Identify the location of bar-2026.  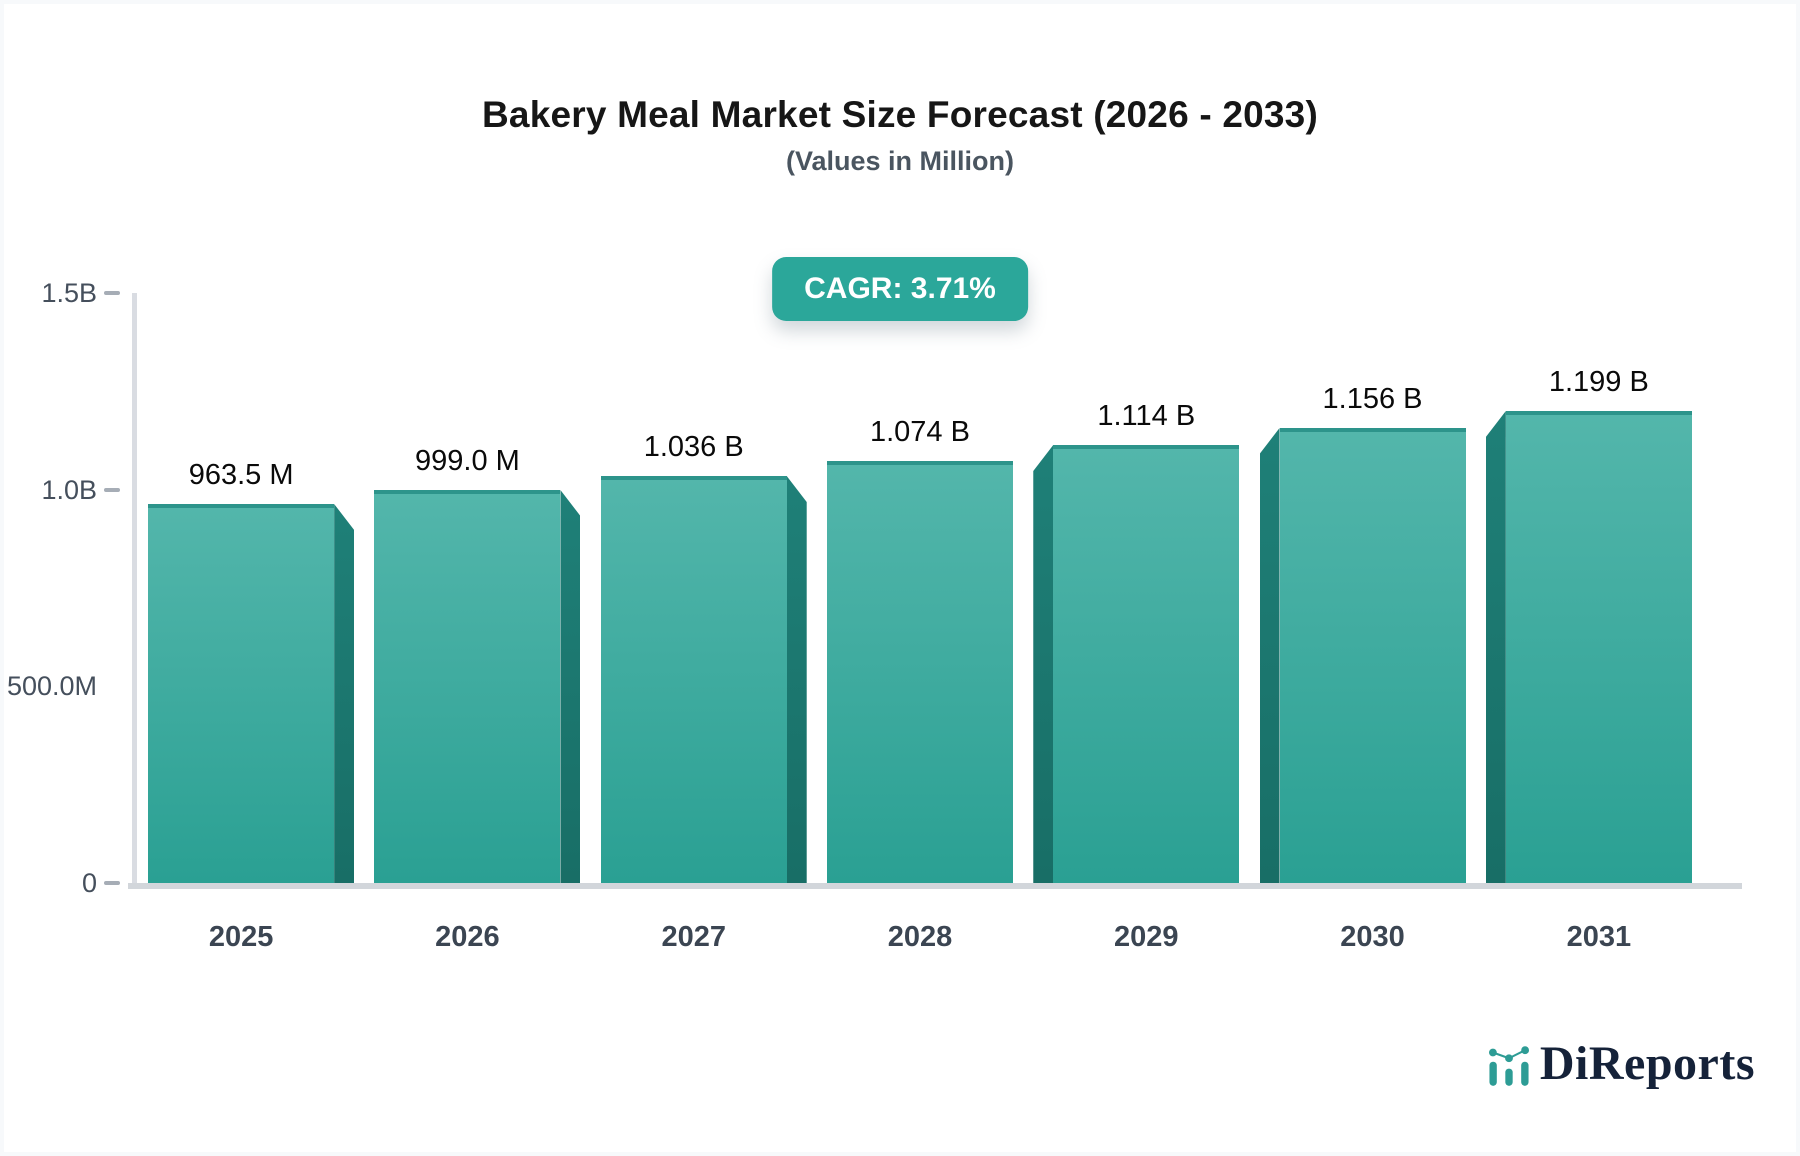
(467, 686).